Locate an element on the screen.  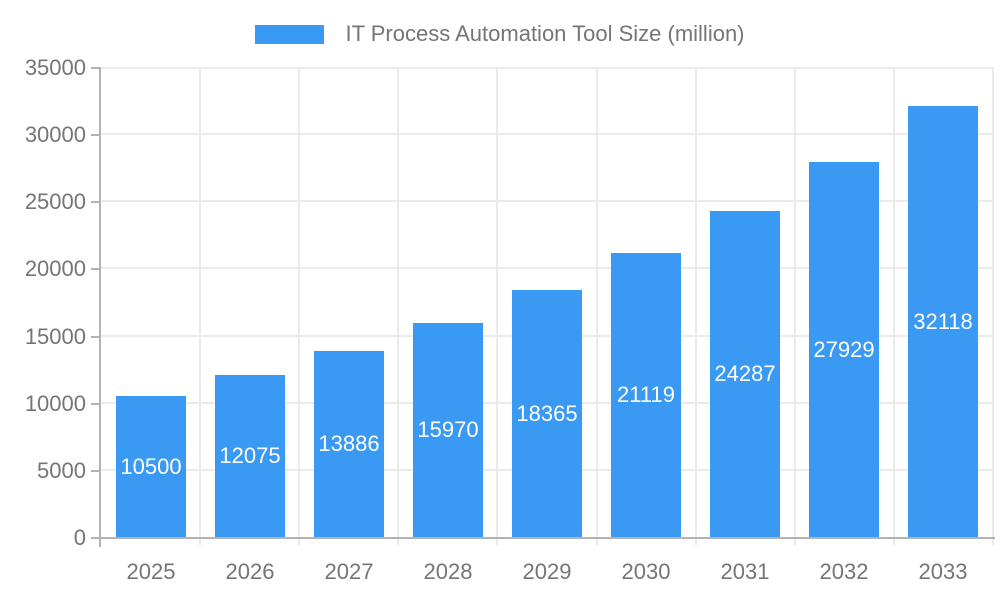
bar: 27929 is located at coordinates (844, 349).